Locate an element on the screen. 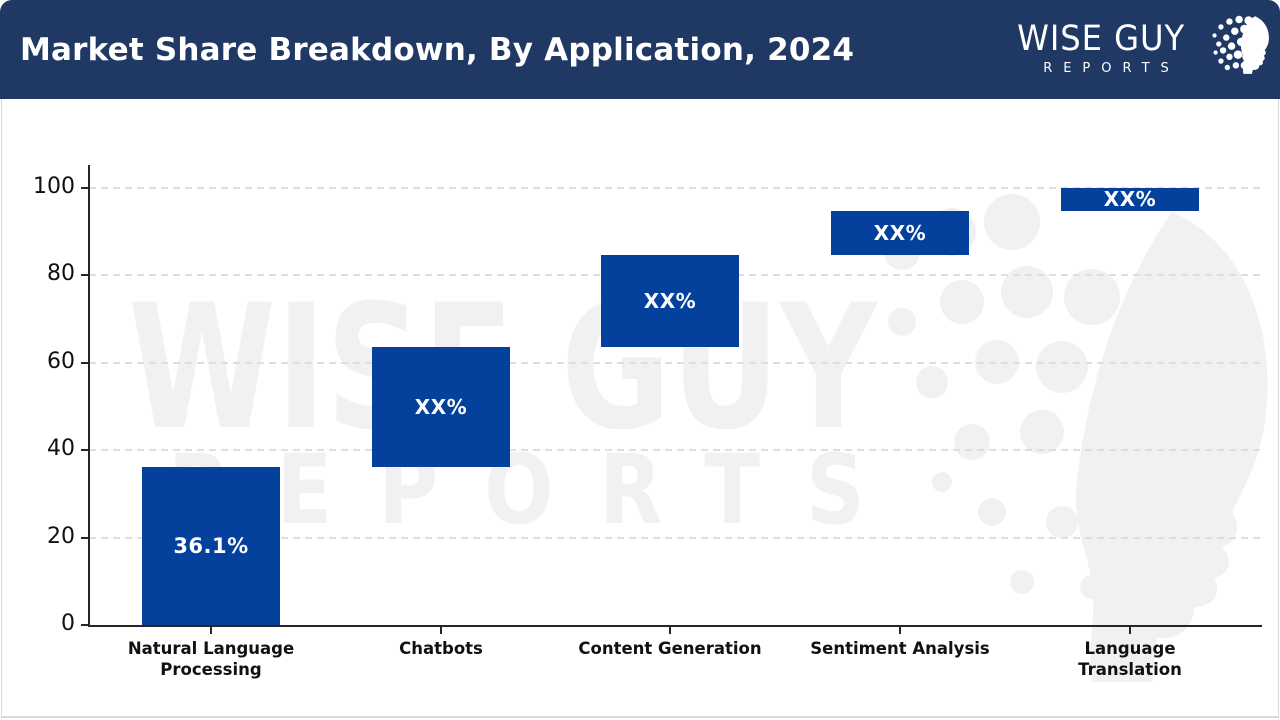  wise-guy-logo: WISE GUY REPORTS is located at coordinates (1142, 50).